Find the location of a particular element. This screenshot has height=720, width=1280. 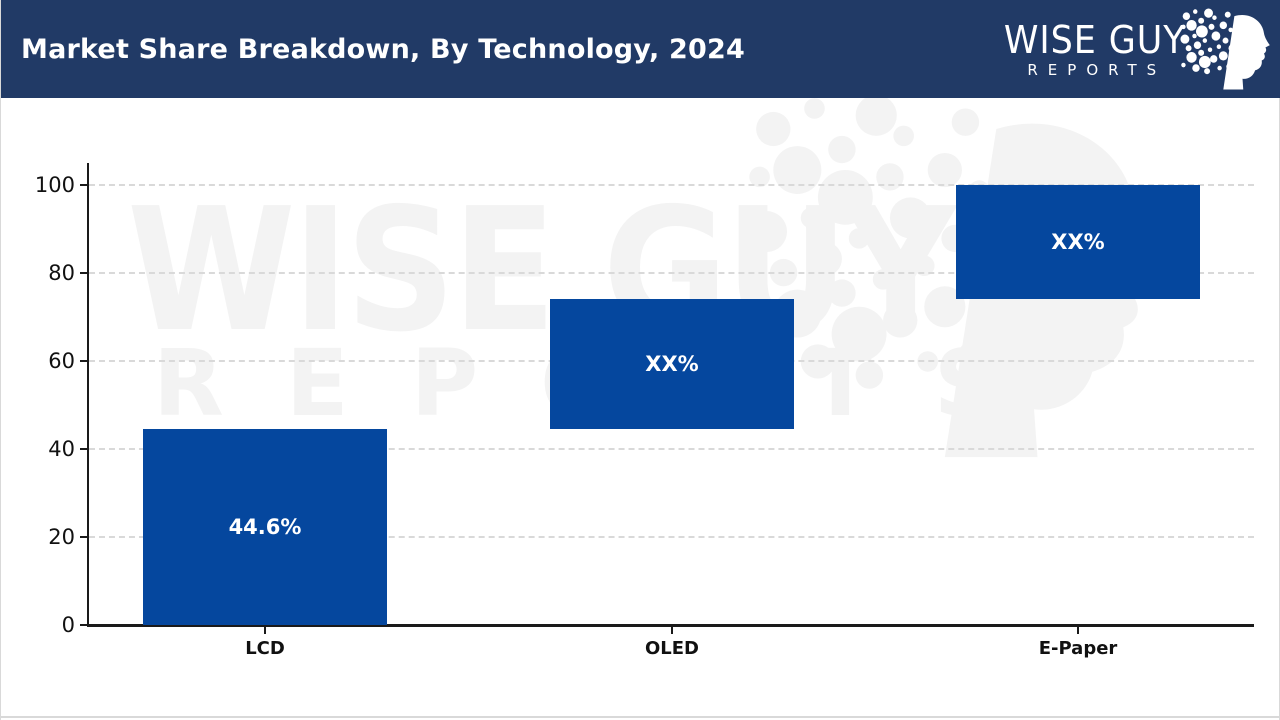

x-category-label-e-paper: E-Paper is located at coordinates (1078, 648).